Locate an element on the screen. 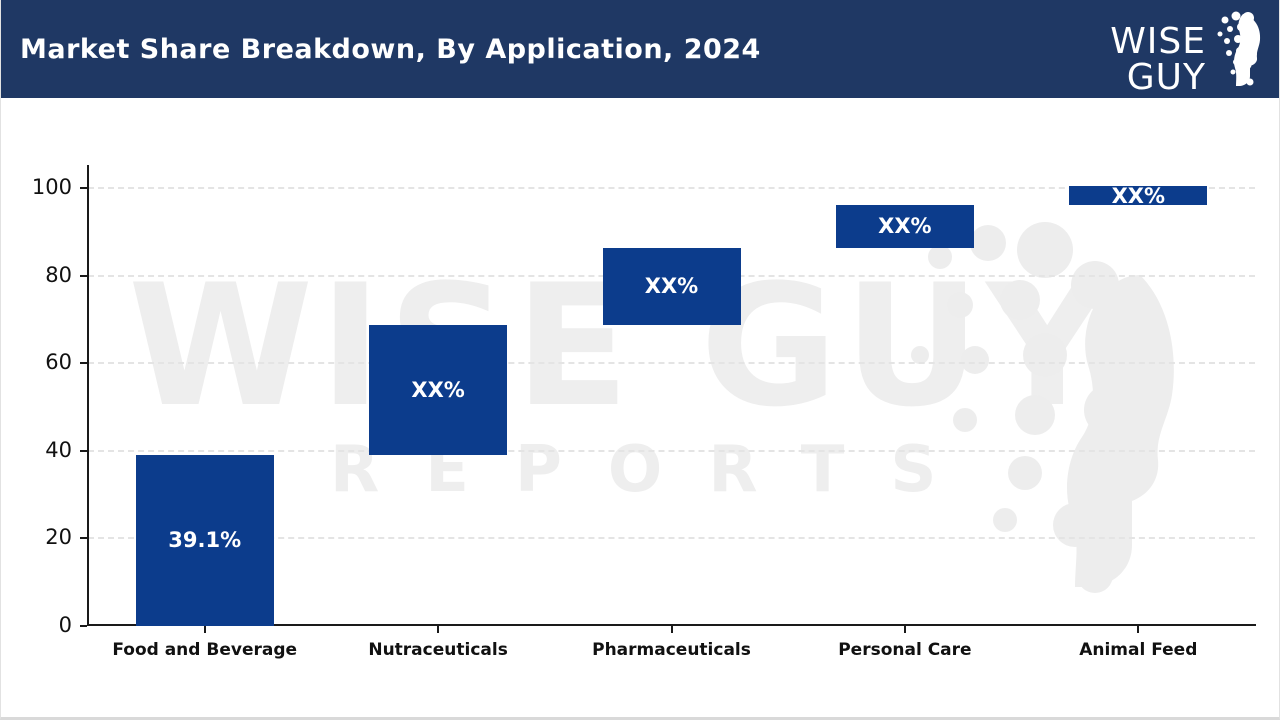 This screenshot has width=1280, height=720. bar-value-label: 39.1% is located at coordinates (205, 540).